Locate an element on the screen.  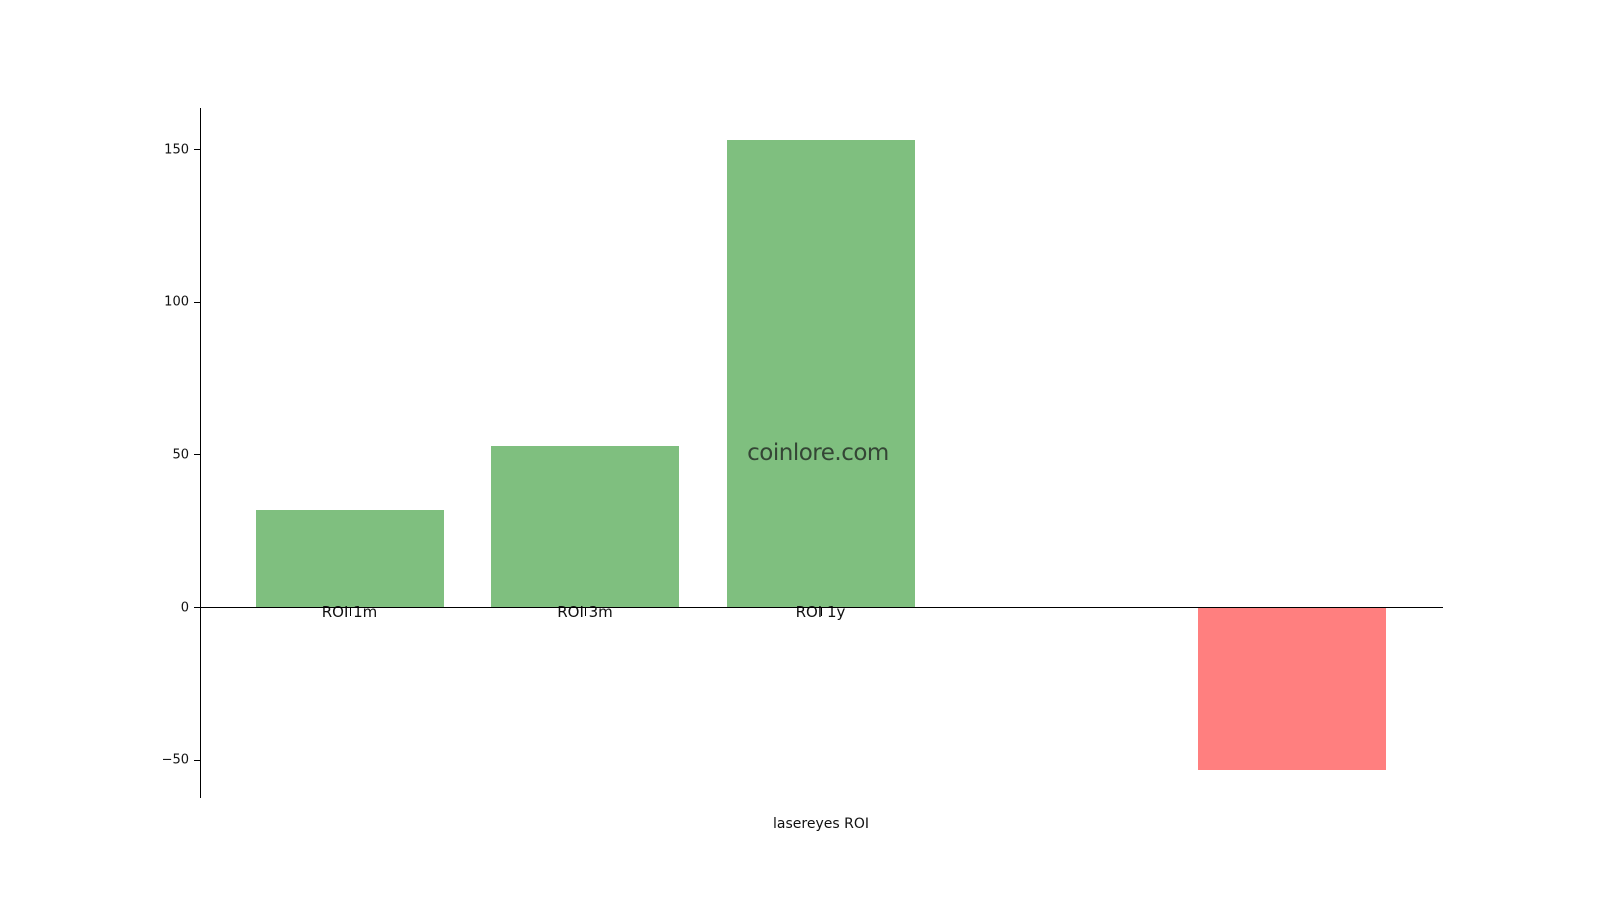
y-axis-spine is located at coordinates (200, 453).